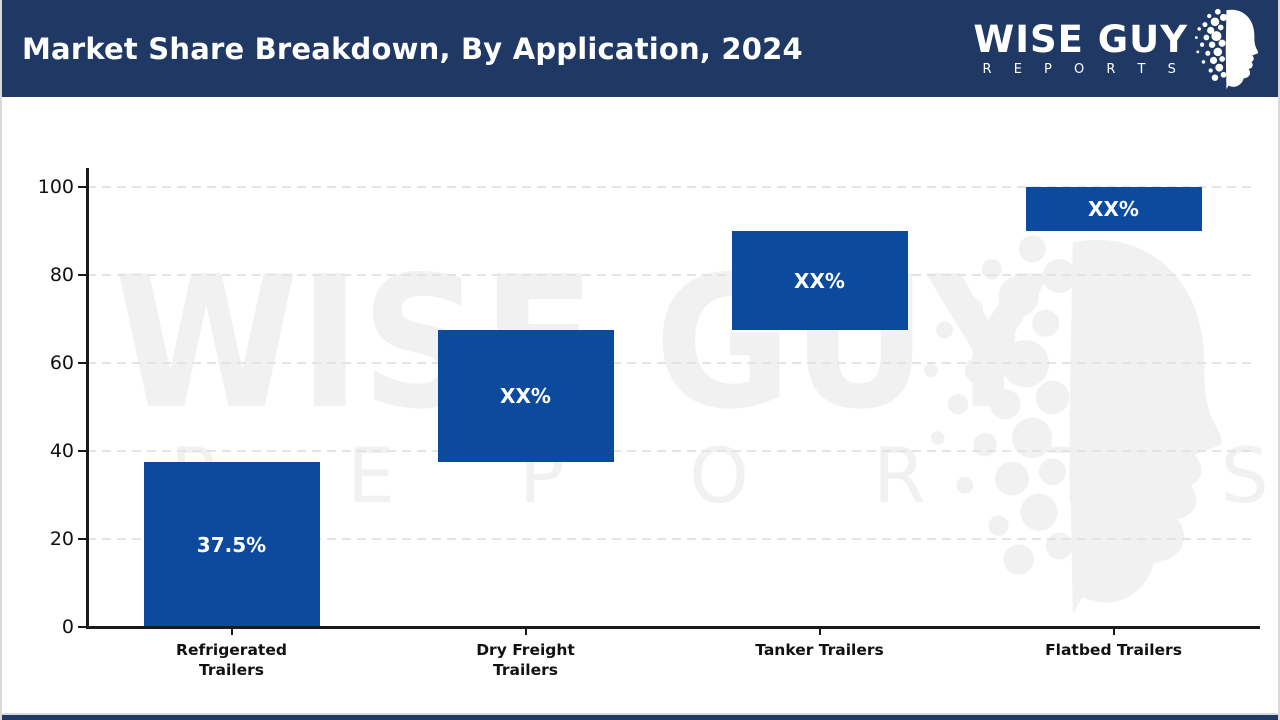 The width and height of the screenshot is (1280, 720). I want to click on brand-logo-text: WISE GUY R E P O R T S, so click(1080, 48).